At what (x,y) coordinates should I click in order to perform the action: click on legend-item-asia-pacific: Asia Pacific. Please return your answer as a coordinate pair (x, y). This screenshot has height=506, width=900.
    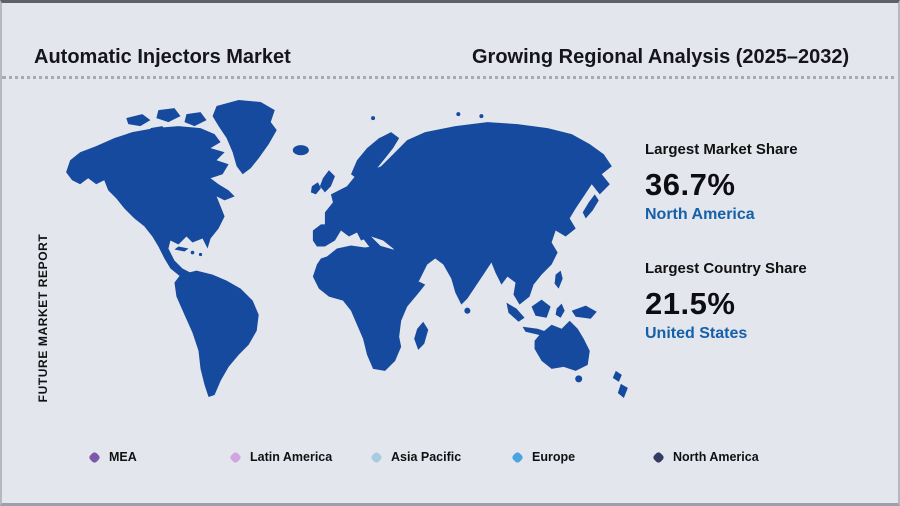
    Looking at the image, I should click on (441, 457).